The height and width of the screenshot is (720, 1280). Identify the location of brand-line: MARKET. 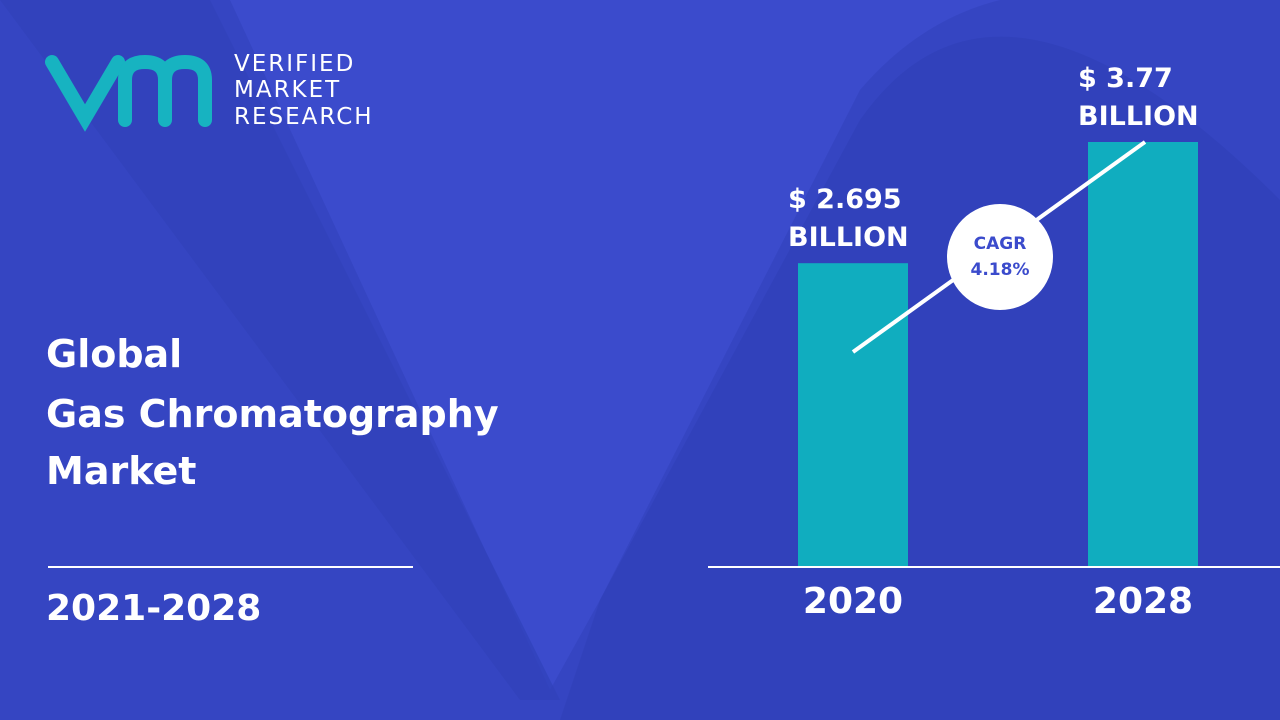
(287, 90).